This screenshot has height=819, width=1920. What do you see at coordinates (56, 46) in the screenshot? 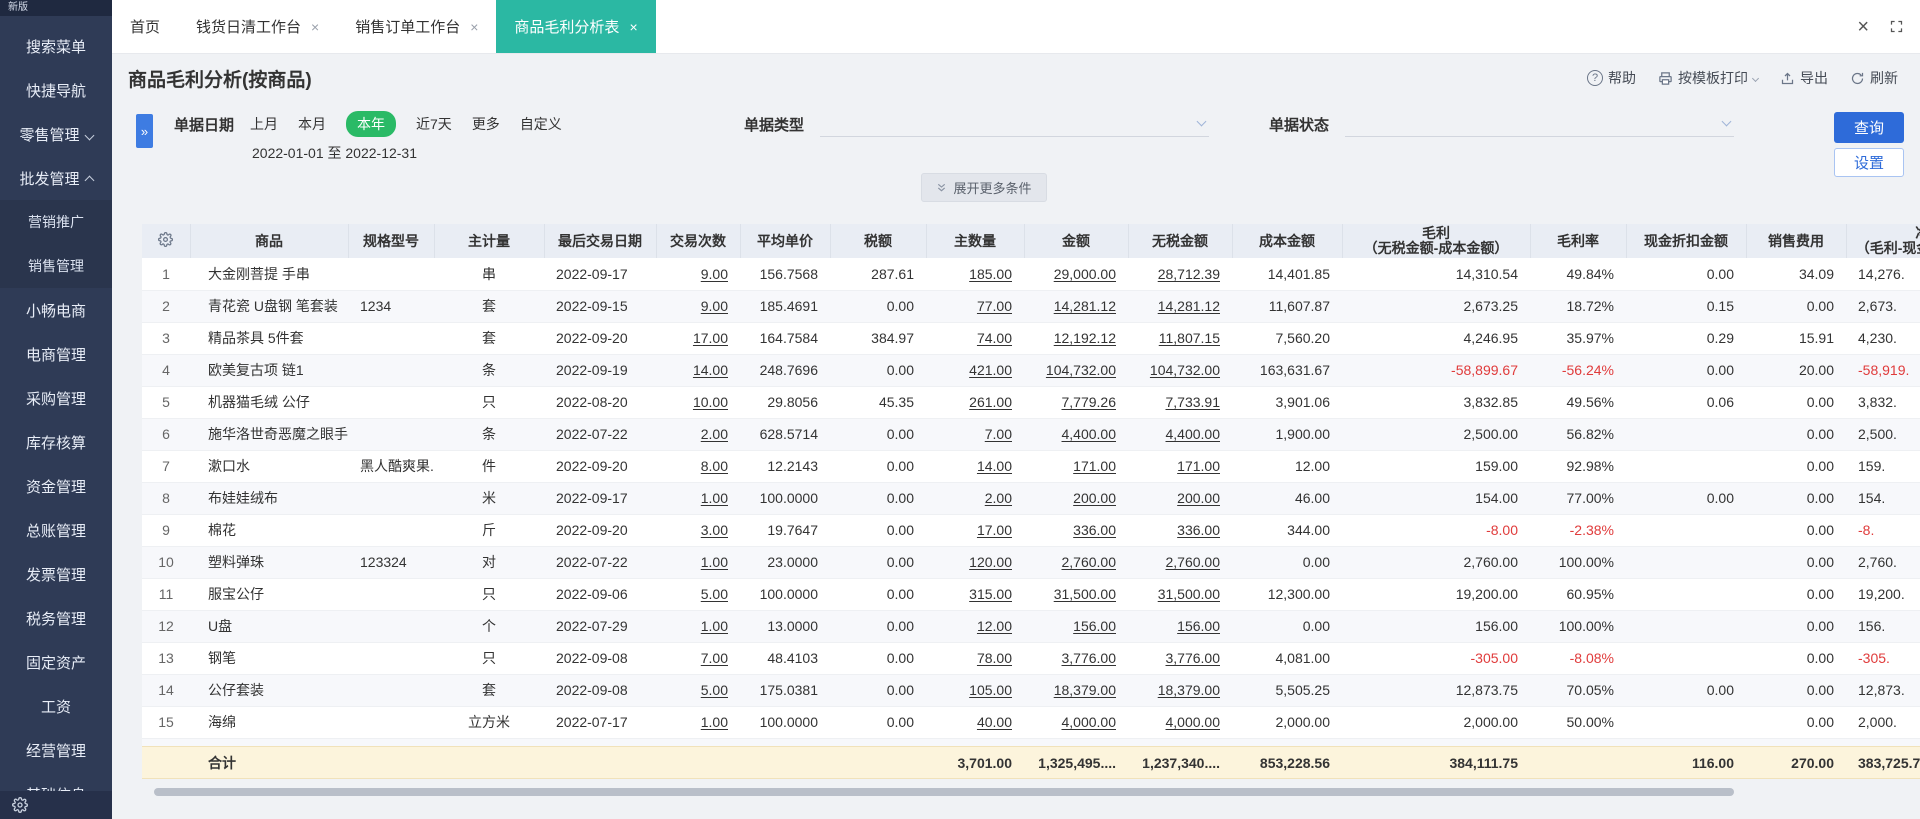
I see `sidebar-item: 搜索菜单` at bounding box center [56, 46].